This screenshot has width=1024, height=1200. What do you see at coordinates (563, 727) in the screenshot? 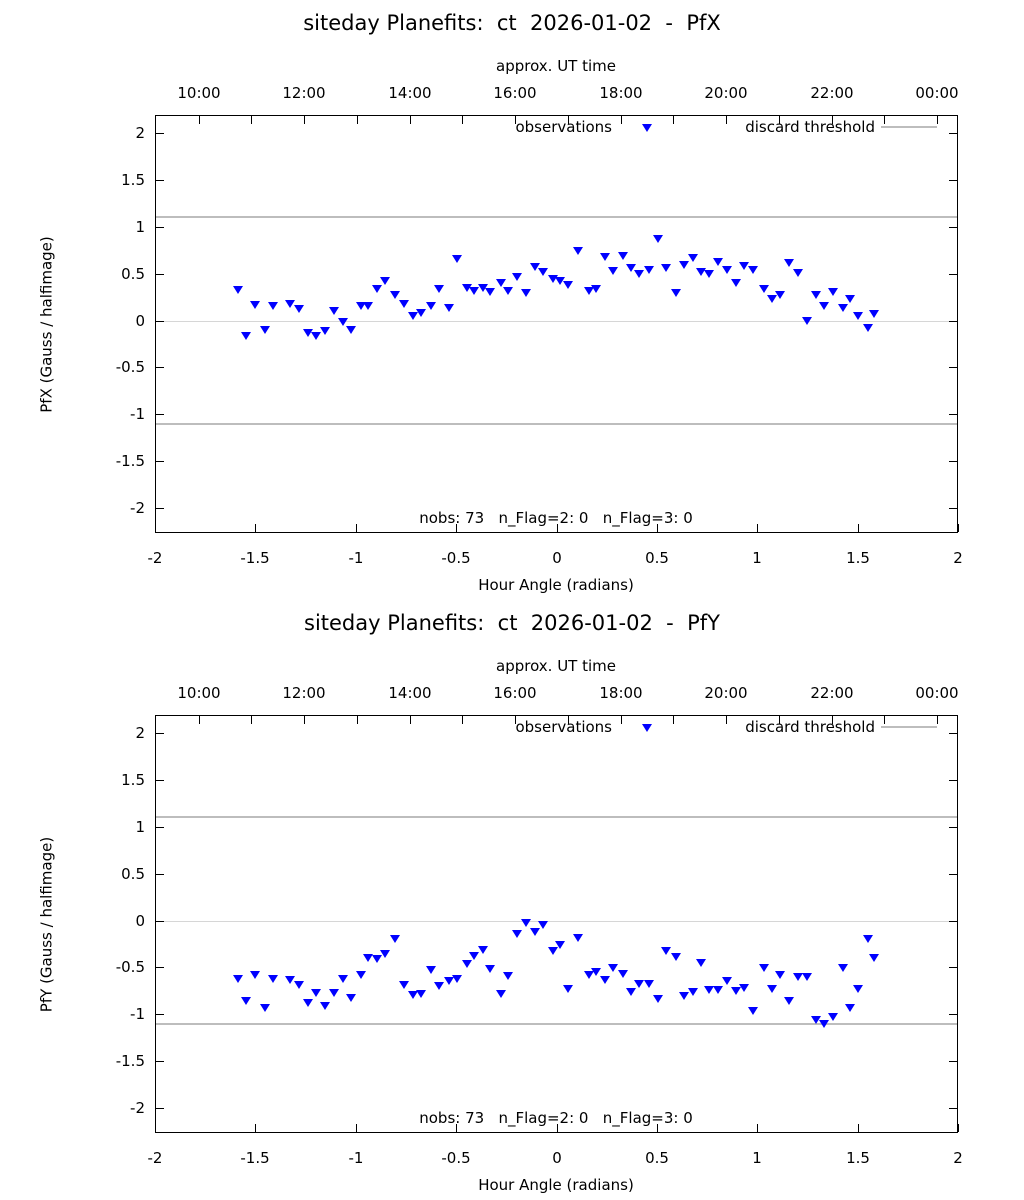
I see `legend-observations-label: observations` at bounding box center [563, 727].